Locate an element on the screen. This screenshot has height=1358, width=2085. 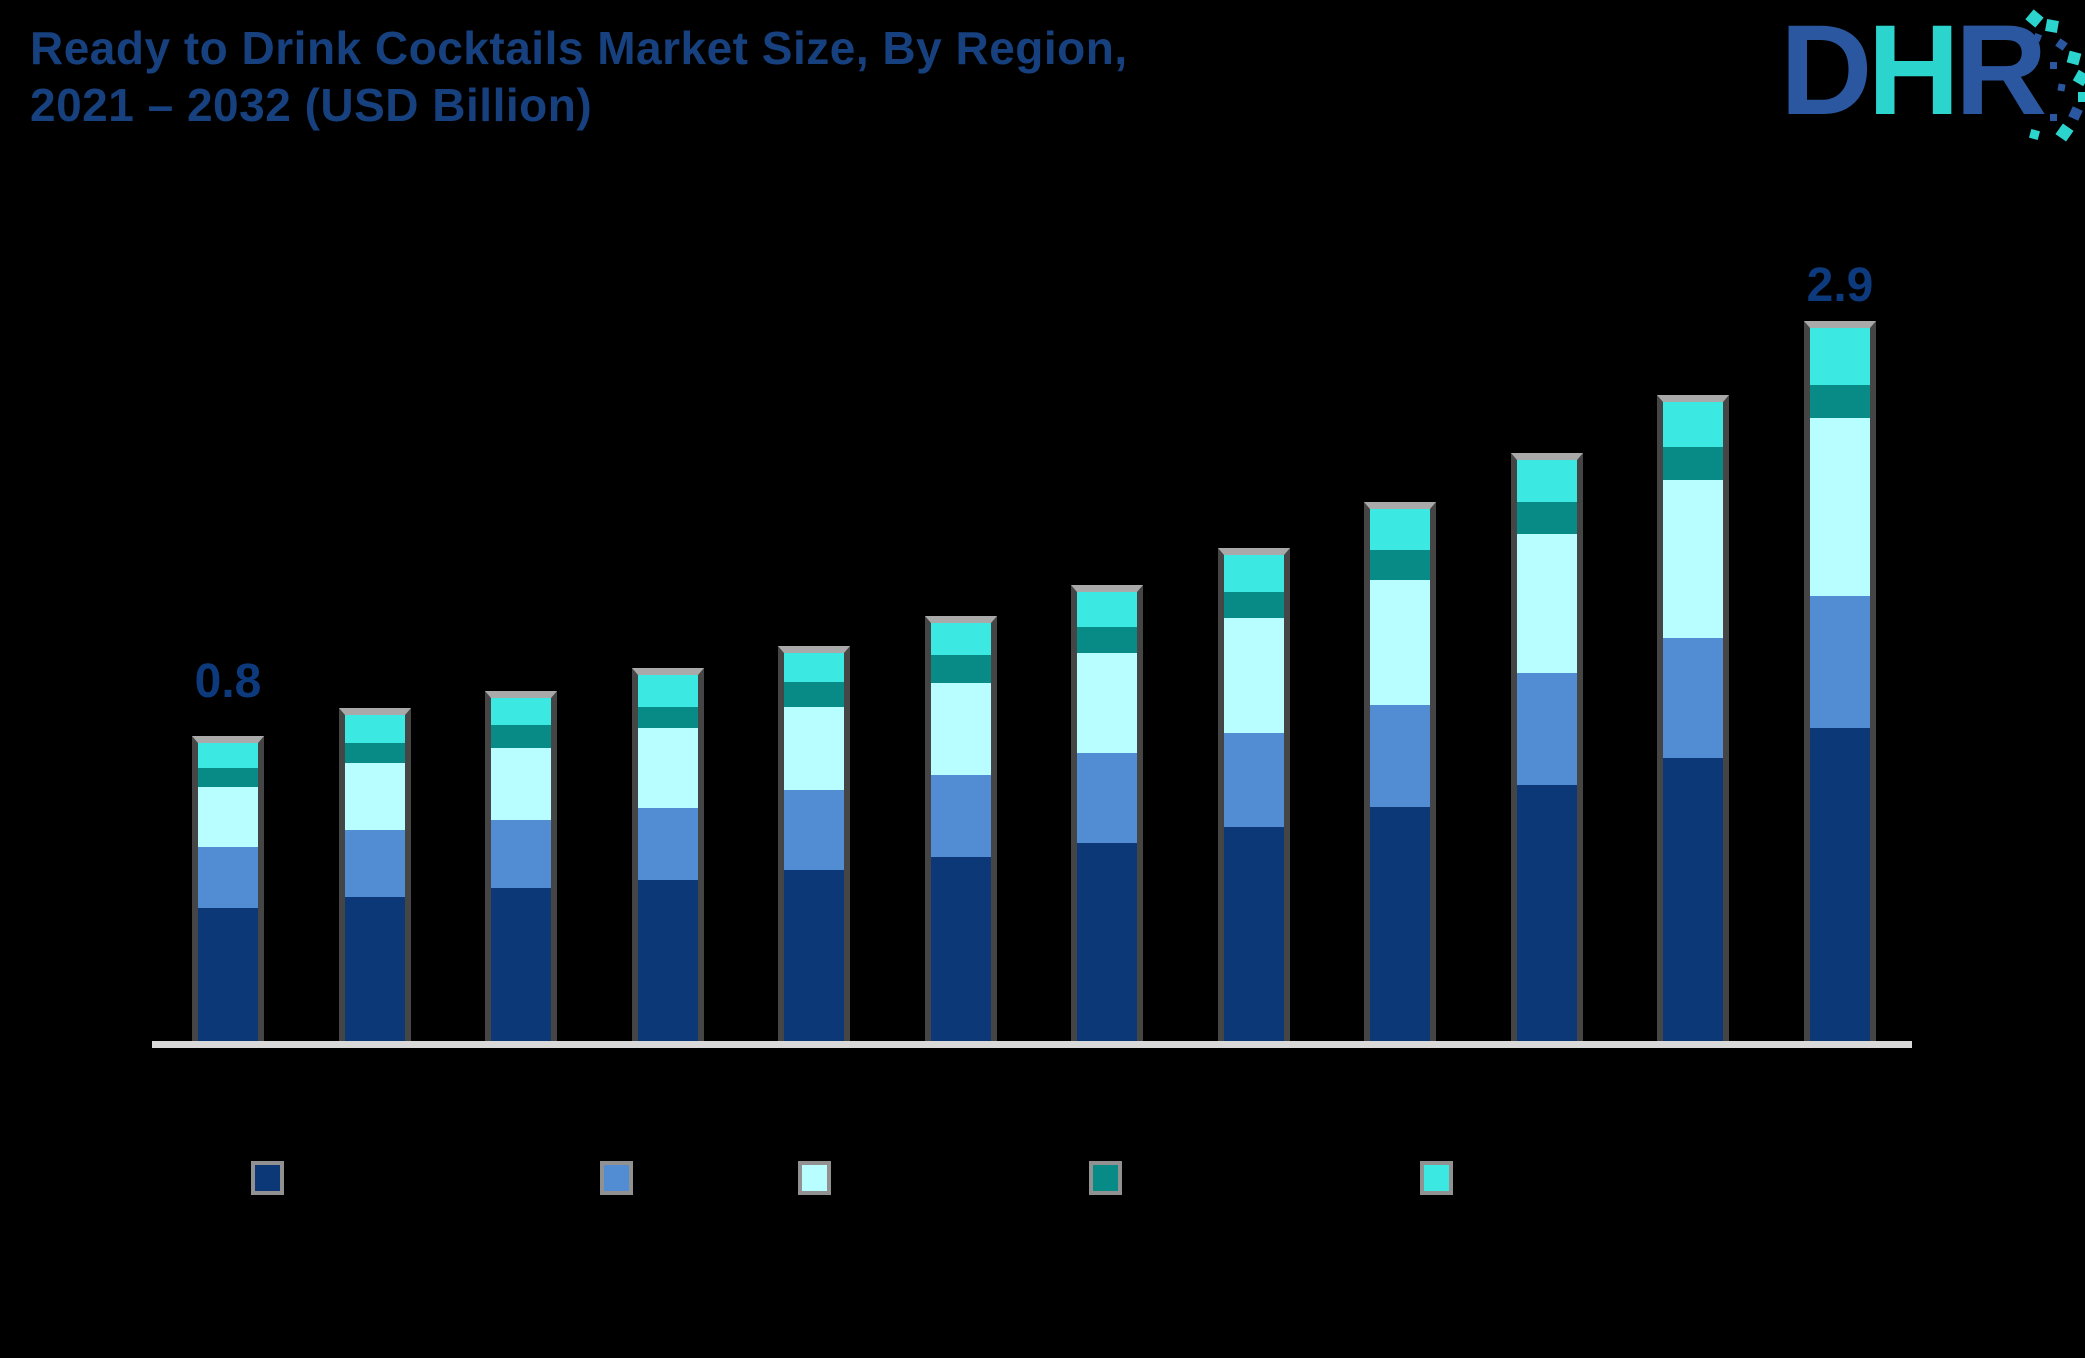
bar-2023 is located at coordinates (521, 866).